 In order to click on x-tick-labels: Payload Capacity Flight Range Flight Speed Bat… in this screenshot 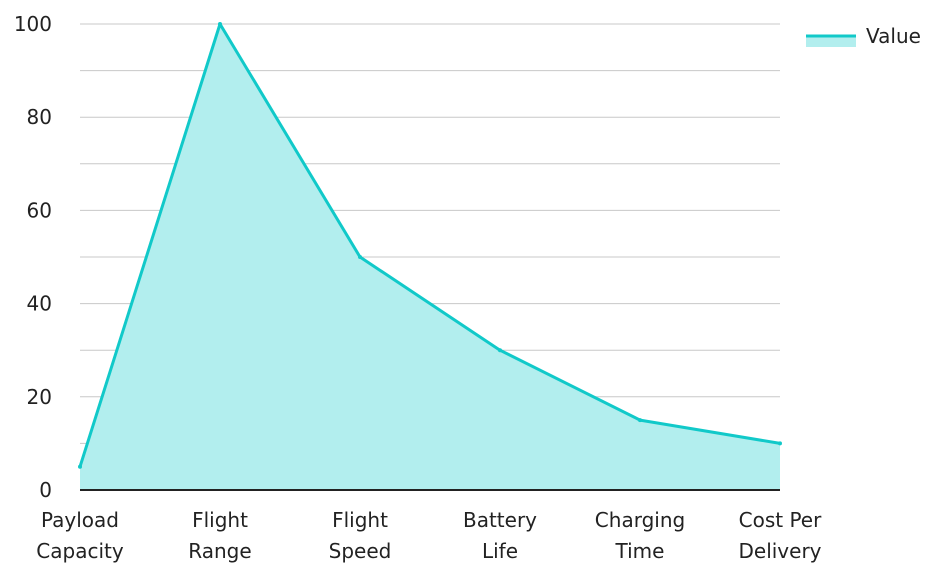, I will do `click(429, 535)`.